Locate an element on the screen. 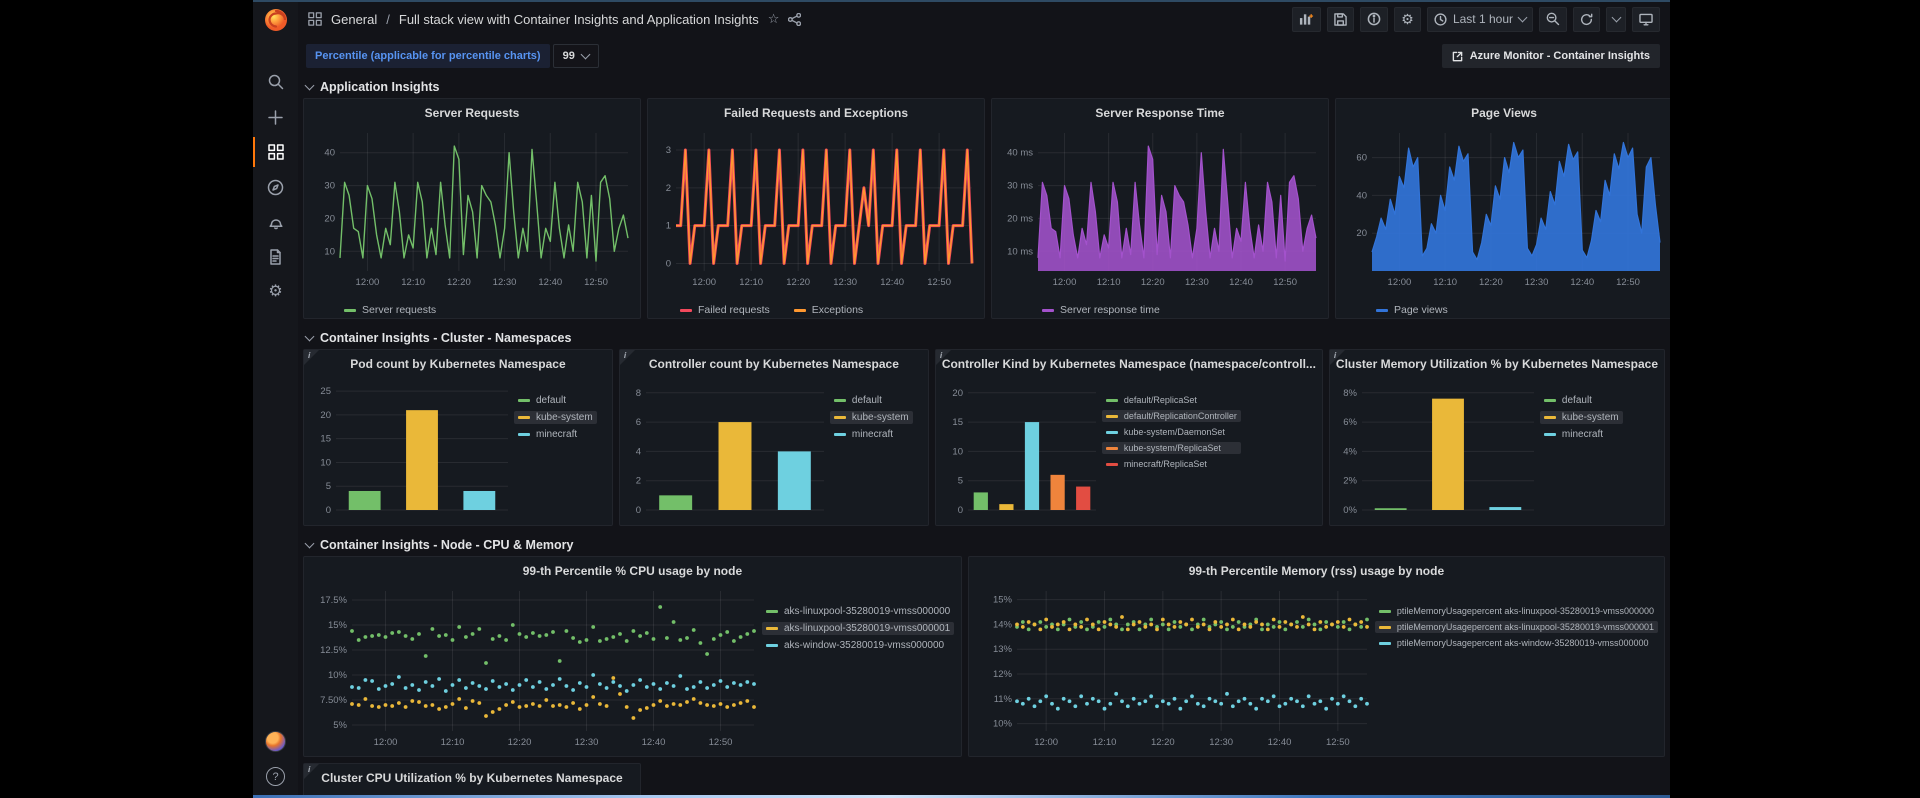 This screenshot has height=798, width=1920. sidebar-item-dashboards is located at coordinates (275, 152).